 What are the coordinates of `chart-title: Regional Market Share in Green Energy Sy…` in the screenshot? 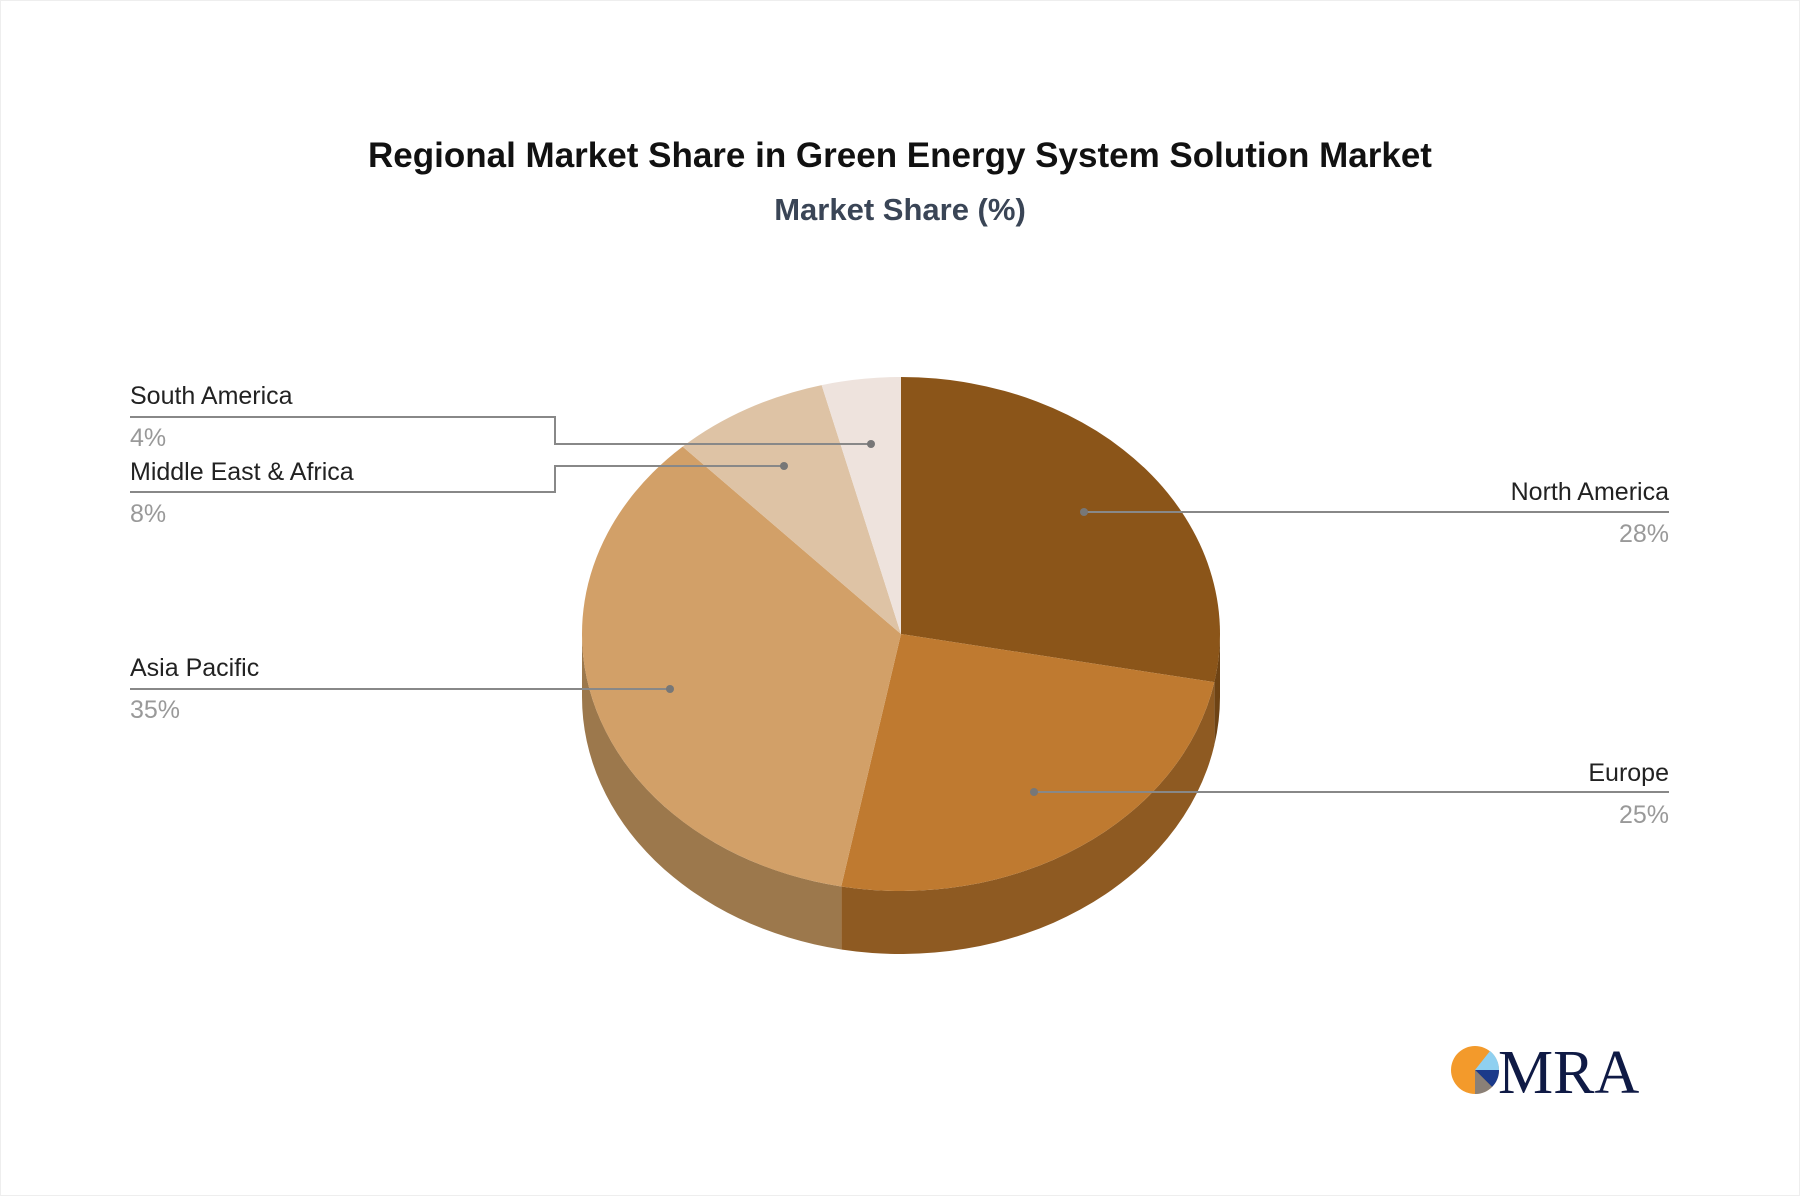 It's located at (900, 155).